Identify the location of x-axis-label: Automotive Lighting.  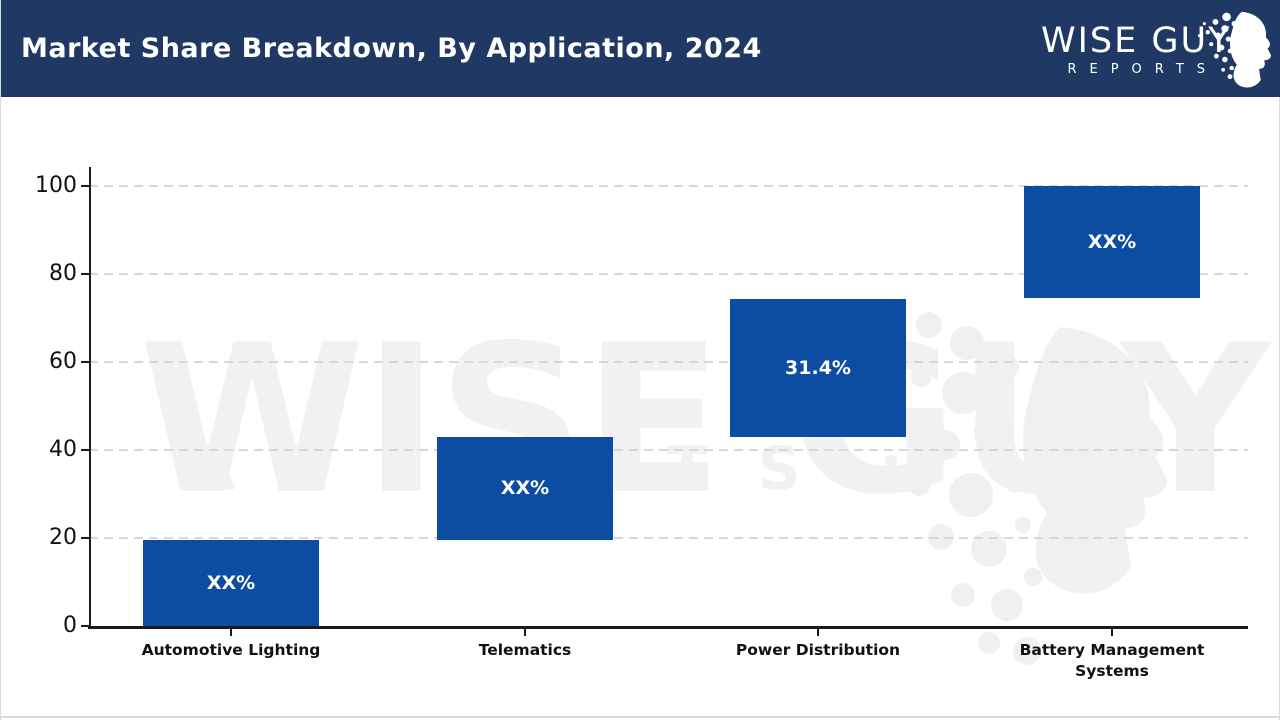
(231, 650).